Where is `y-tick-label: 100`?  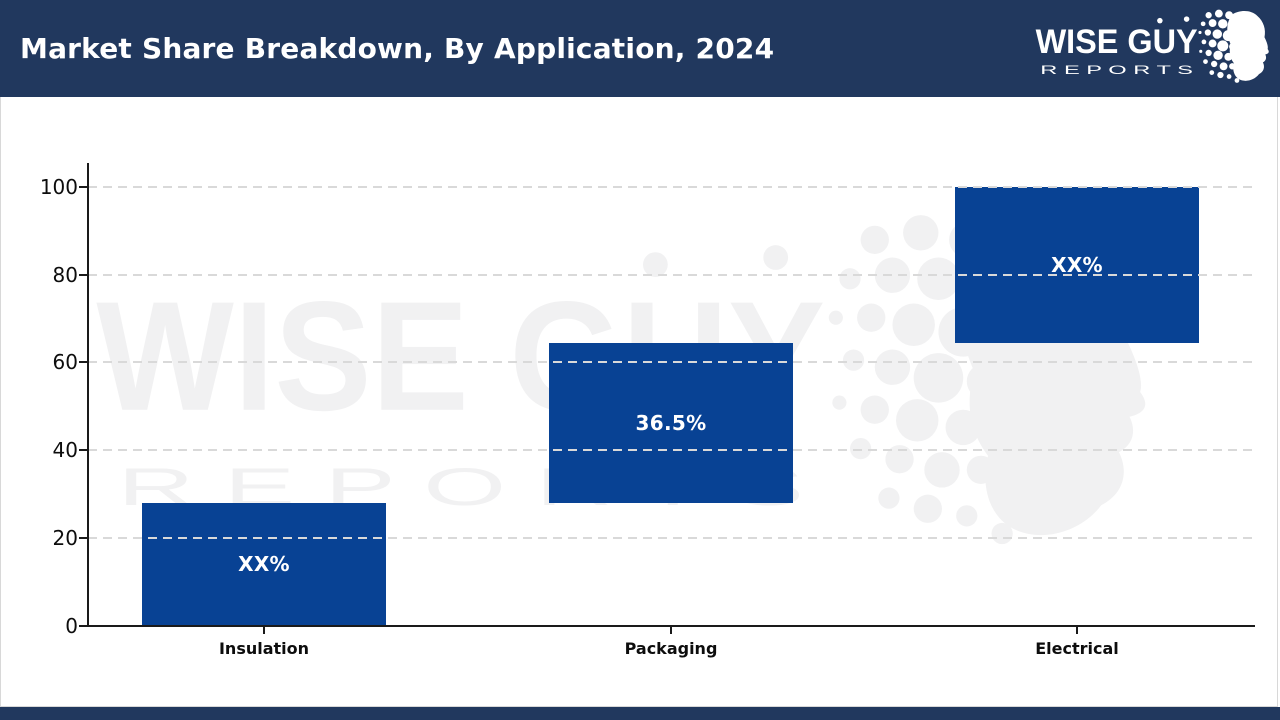
y-tick-label: 100 is located at coordinates (58, 187).